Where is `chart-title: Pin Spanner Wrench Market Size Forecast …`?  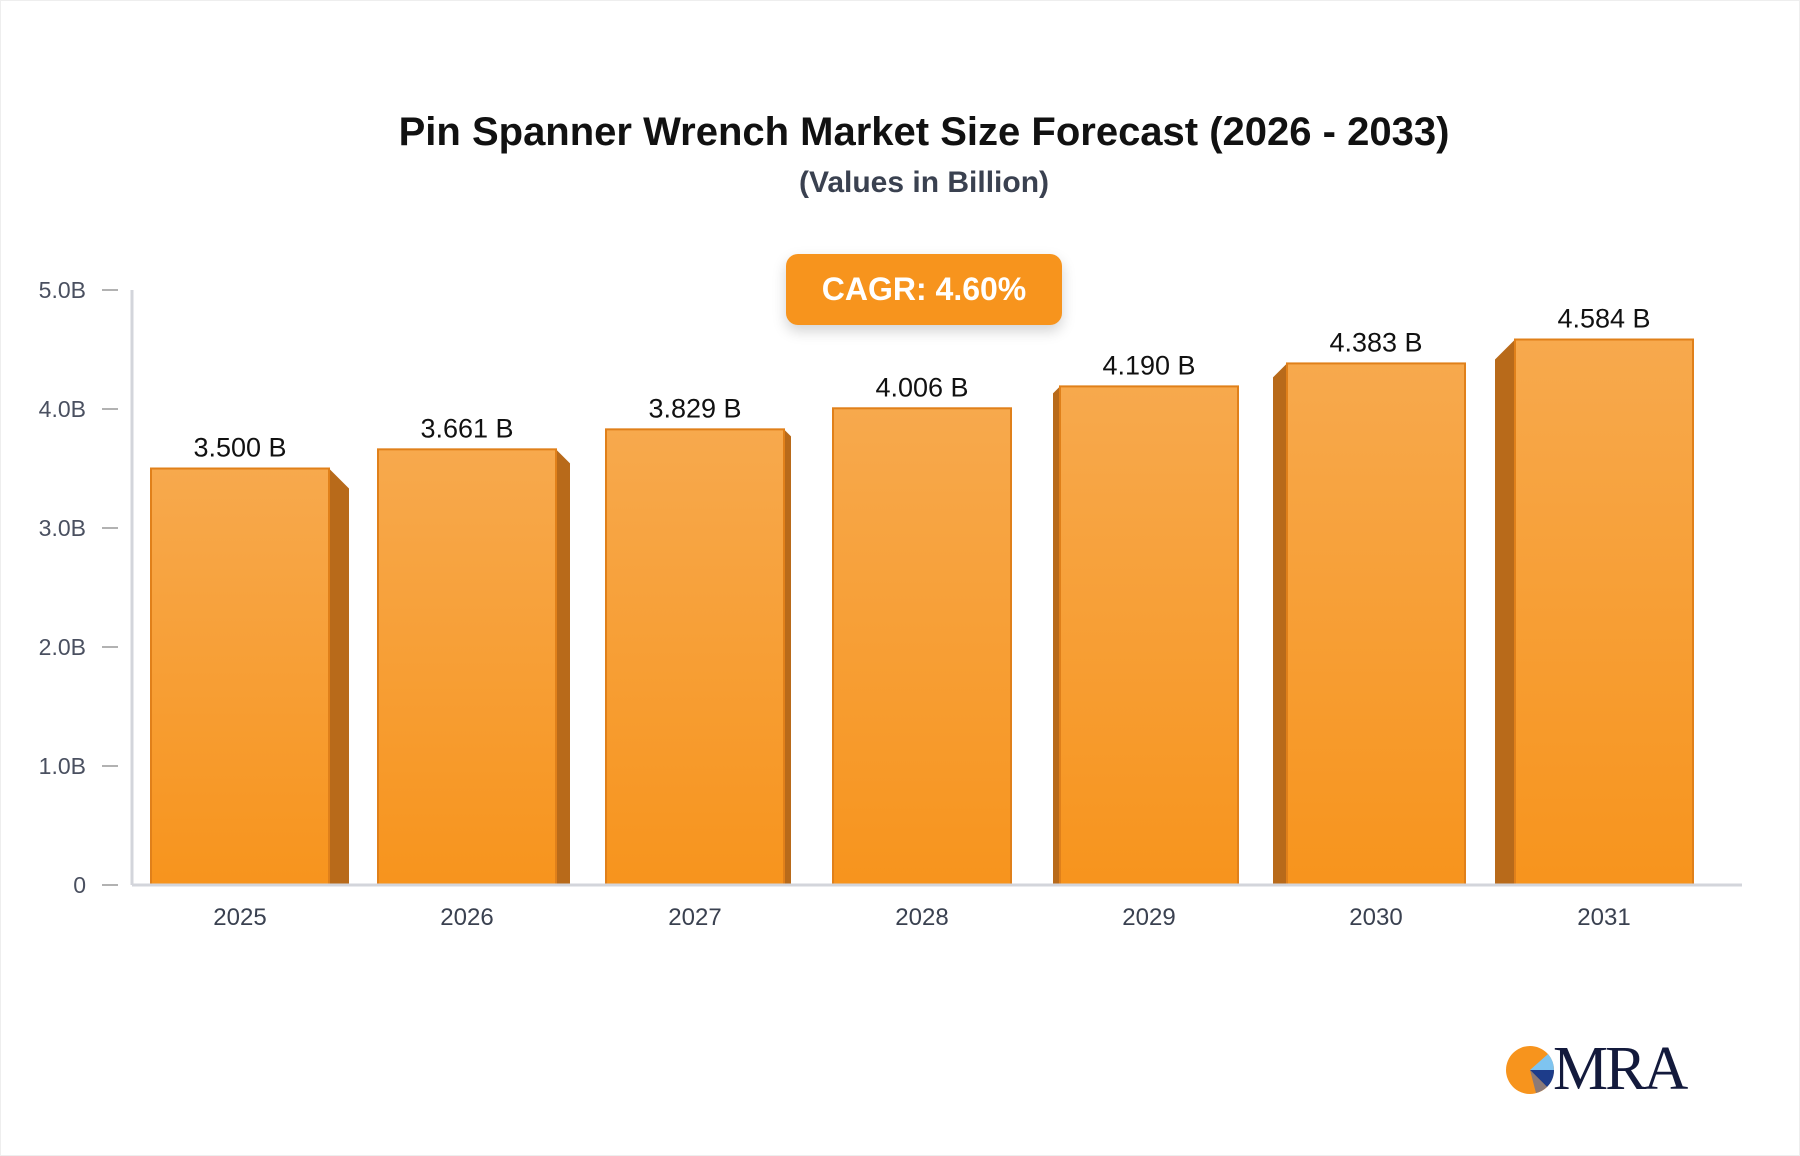 chart-title: Pin Spanner Wrench Market Size Forecast … is located at coordinates (924, 132).